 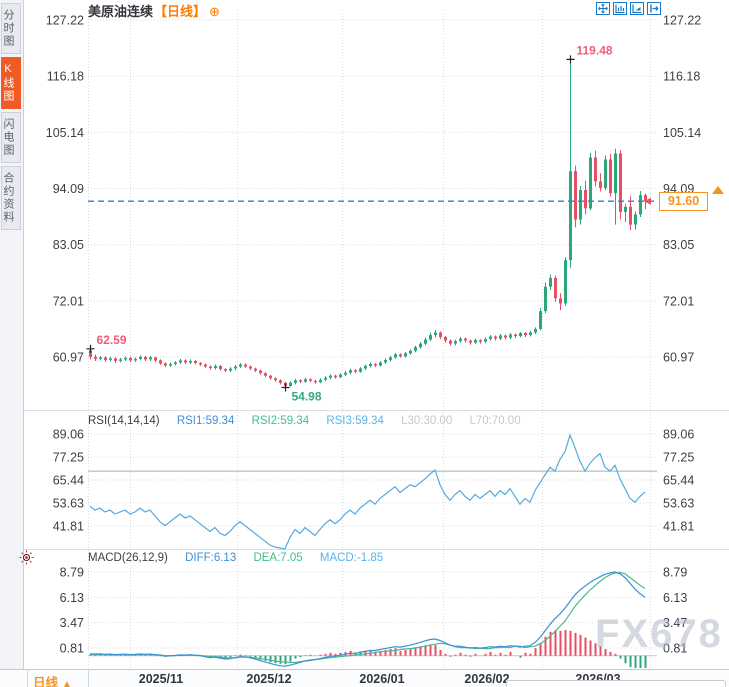 I want to click on y-axis-label: 72.01, so click(x=68, y=301).